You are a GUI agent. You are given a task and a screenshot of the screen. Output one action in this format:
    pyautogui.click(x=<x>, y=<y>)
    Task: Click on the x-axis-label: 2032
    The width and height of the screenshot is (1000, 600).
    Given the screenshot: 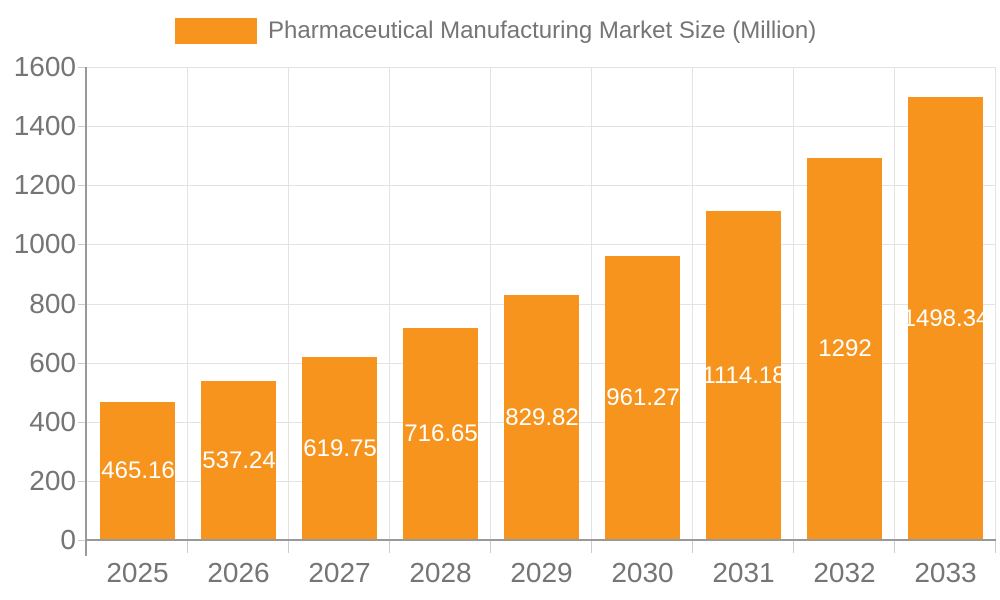 What is the action you would take?
    pyautogui.click(x=844, y=572)
    